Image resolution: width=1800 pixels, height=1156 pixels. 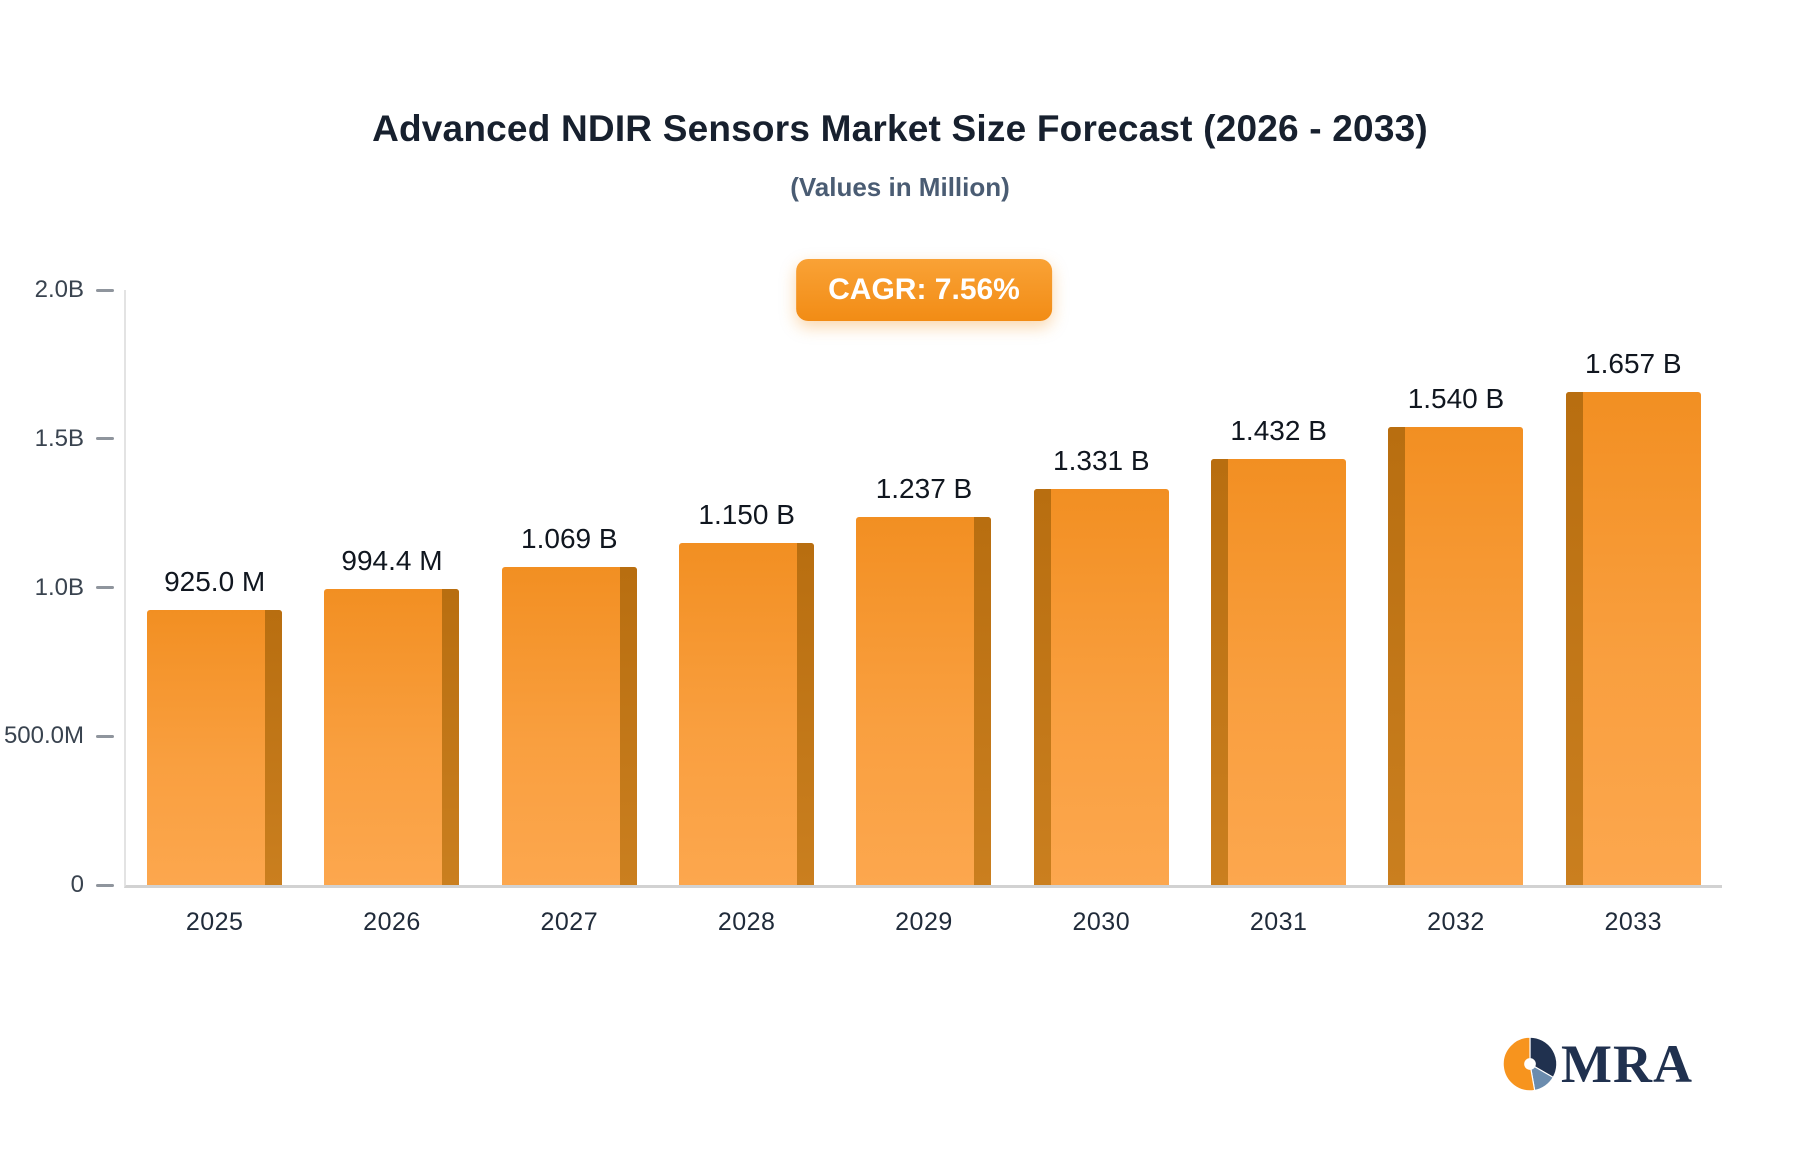 I want to click on bar-column: 1.150 B 2028, so click(x=746, y=613).